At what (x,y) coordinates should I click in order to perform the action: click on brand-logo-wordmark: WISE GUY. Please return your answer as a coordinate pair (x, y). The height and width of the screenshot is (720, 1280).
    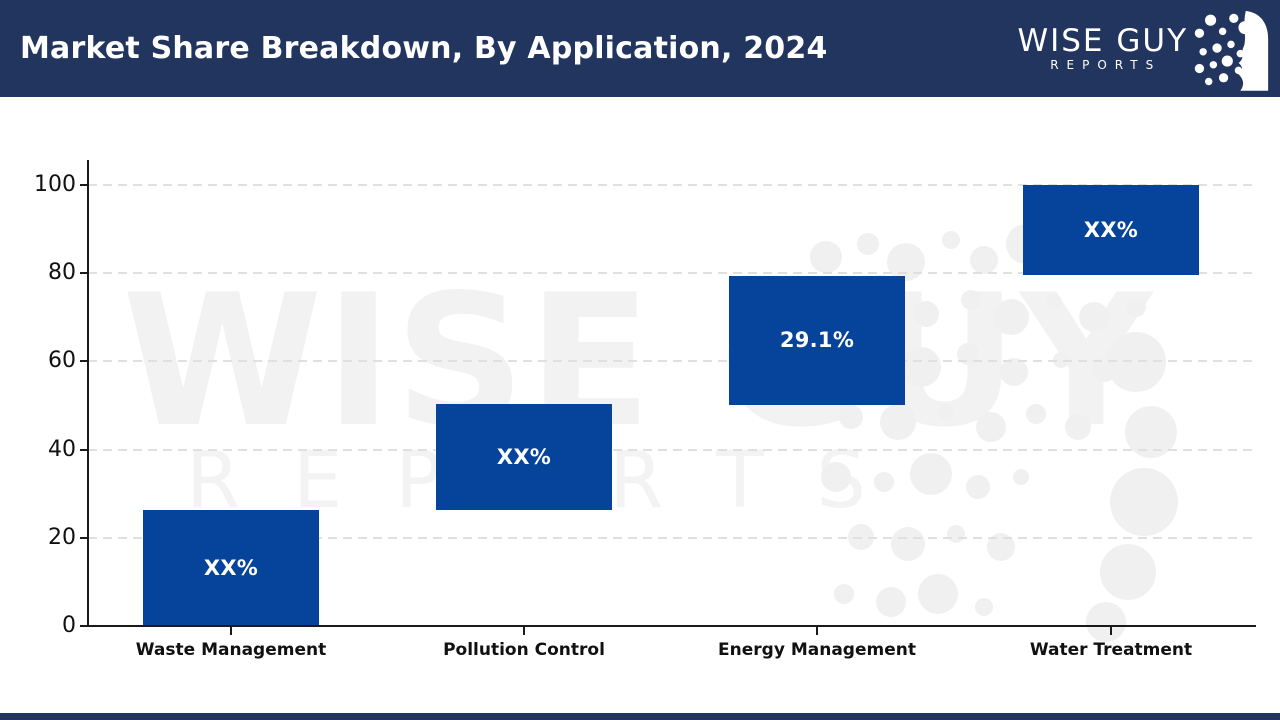
    Looking at the image, I should click on (1102, 40).